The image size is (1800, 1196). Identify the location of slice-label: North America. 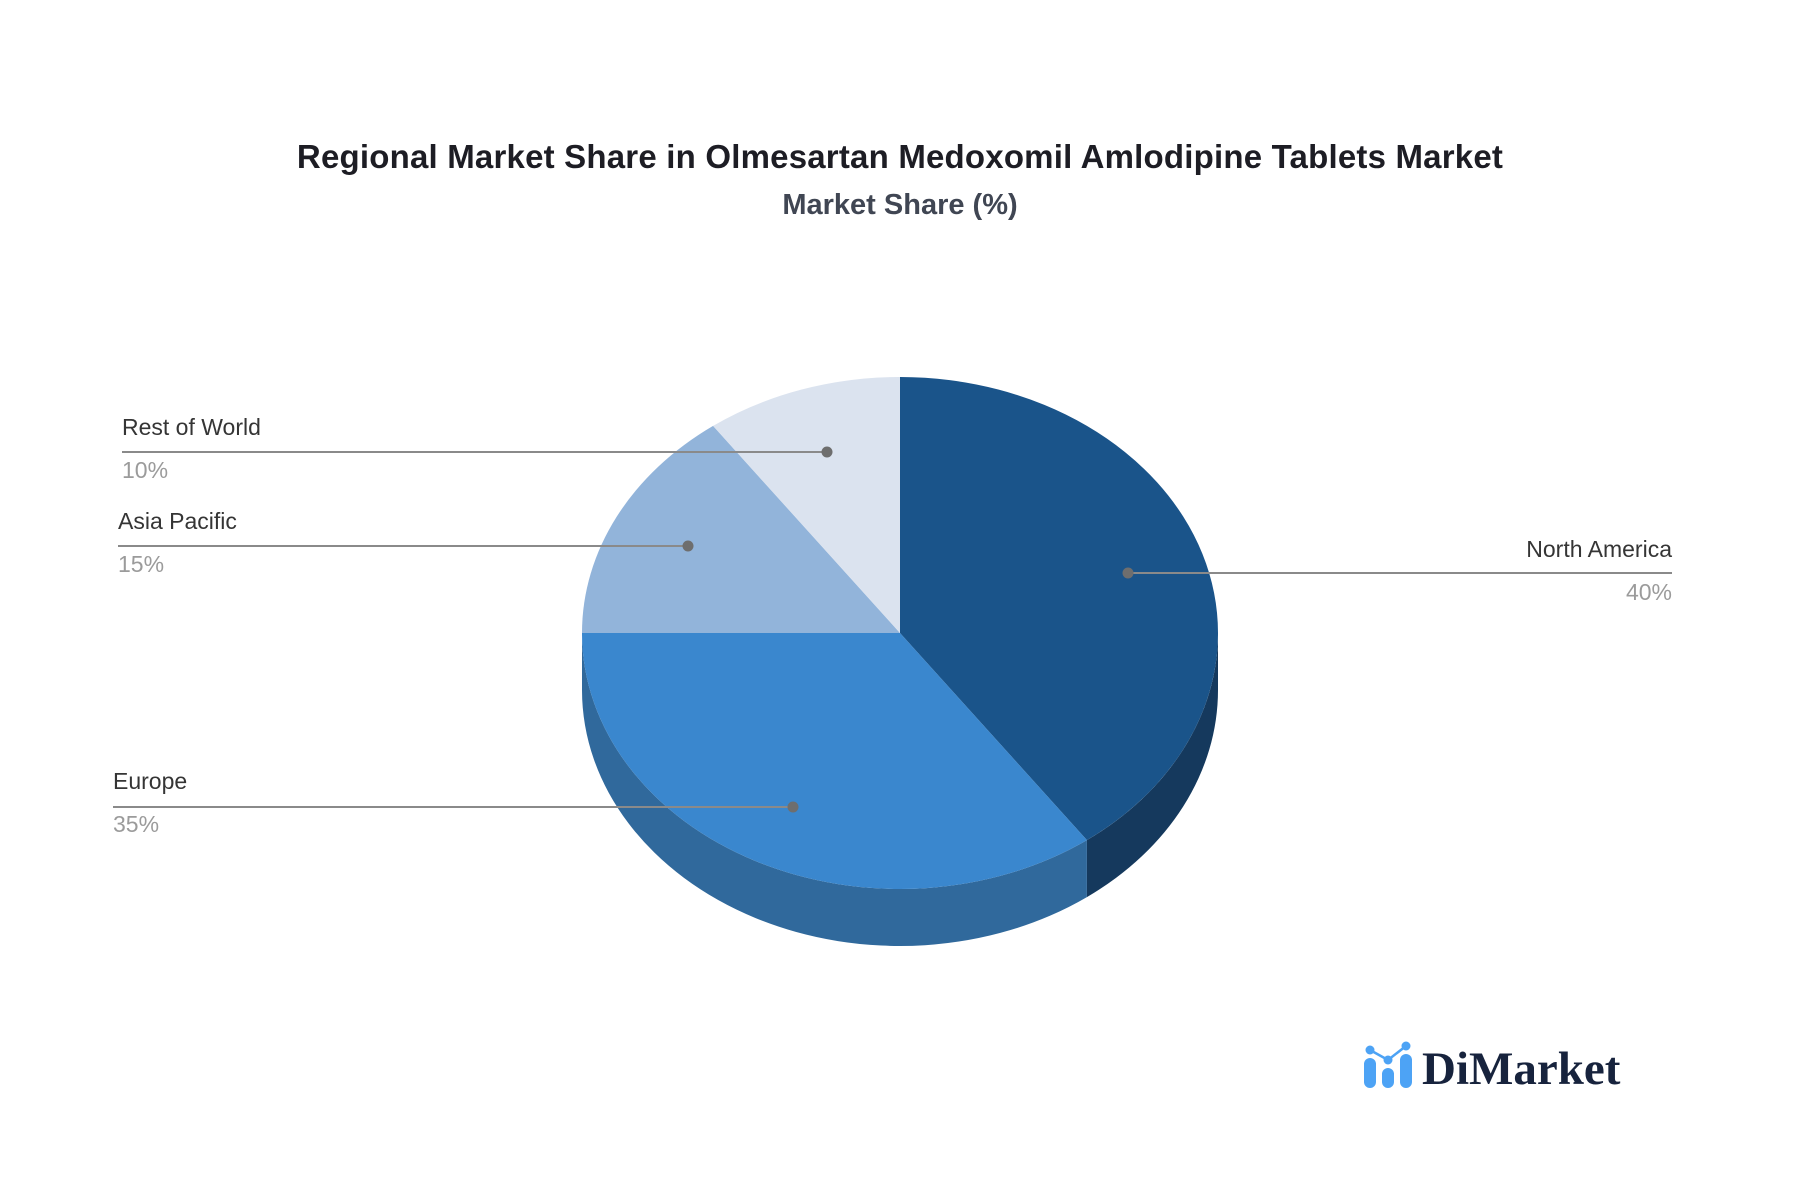
(1599, 549).